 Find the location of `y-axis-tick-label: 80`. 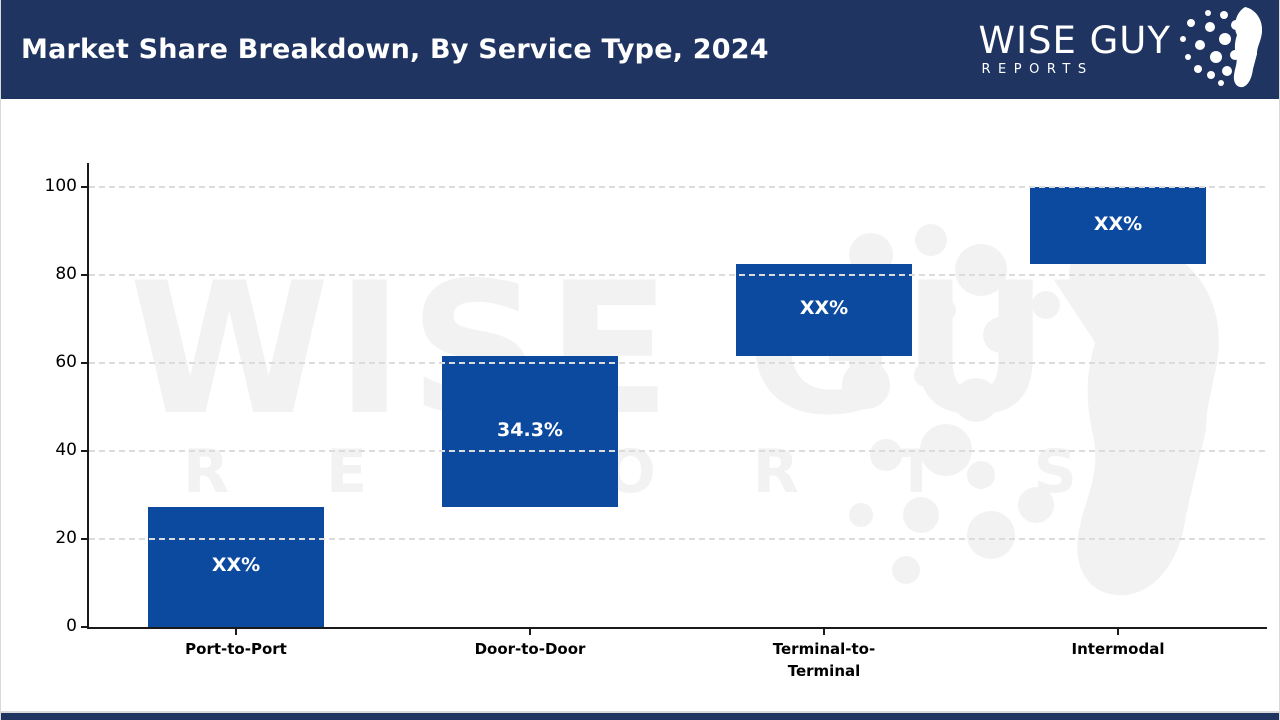

y-axis-tick-label: 80 is located at coordinates (66, 274).